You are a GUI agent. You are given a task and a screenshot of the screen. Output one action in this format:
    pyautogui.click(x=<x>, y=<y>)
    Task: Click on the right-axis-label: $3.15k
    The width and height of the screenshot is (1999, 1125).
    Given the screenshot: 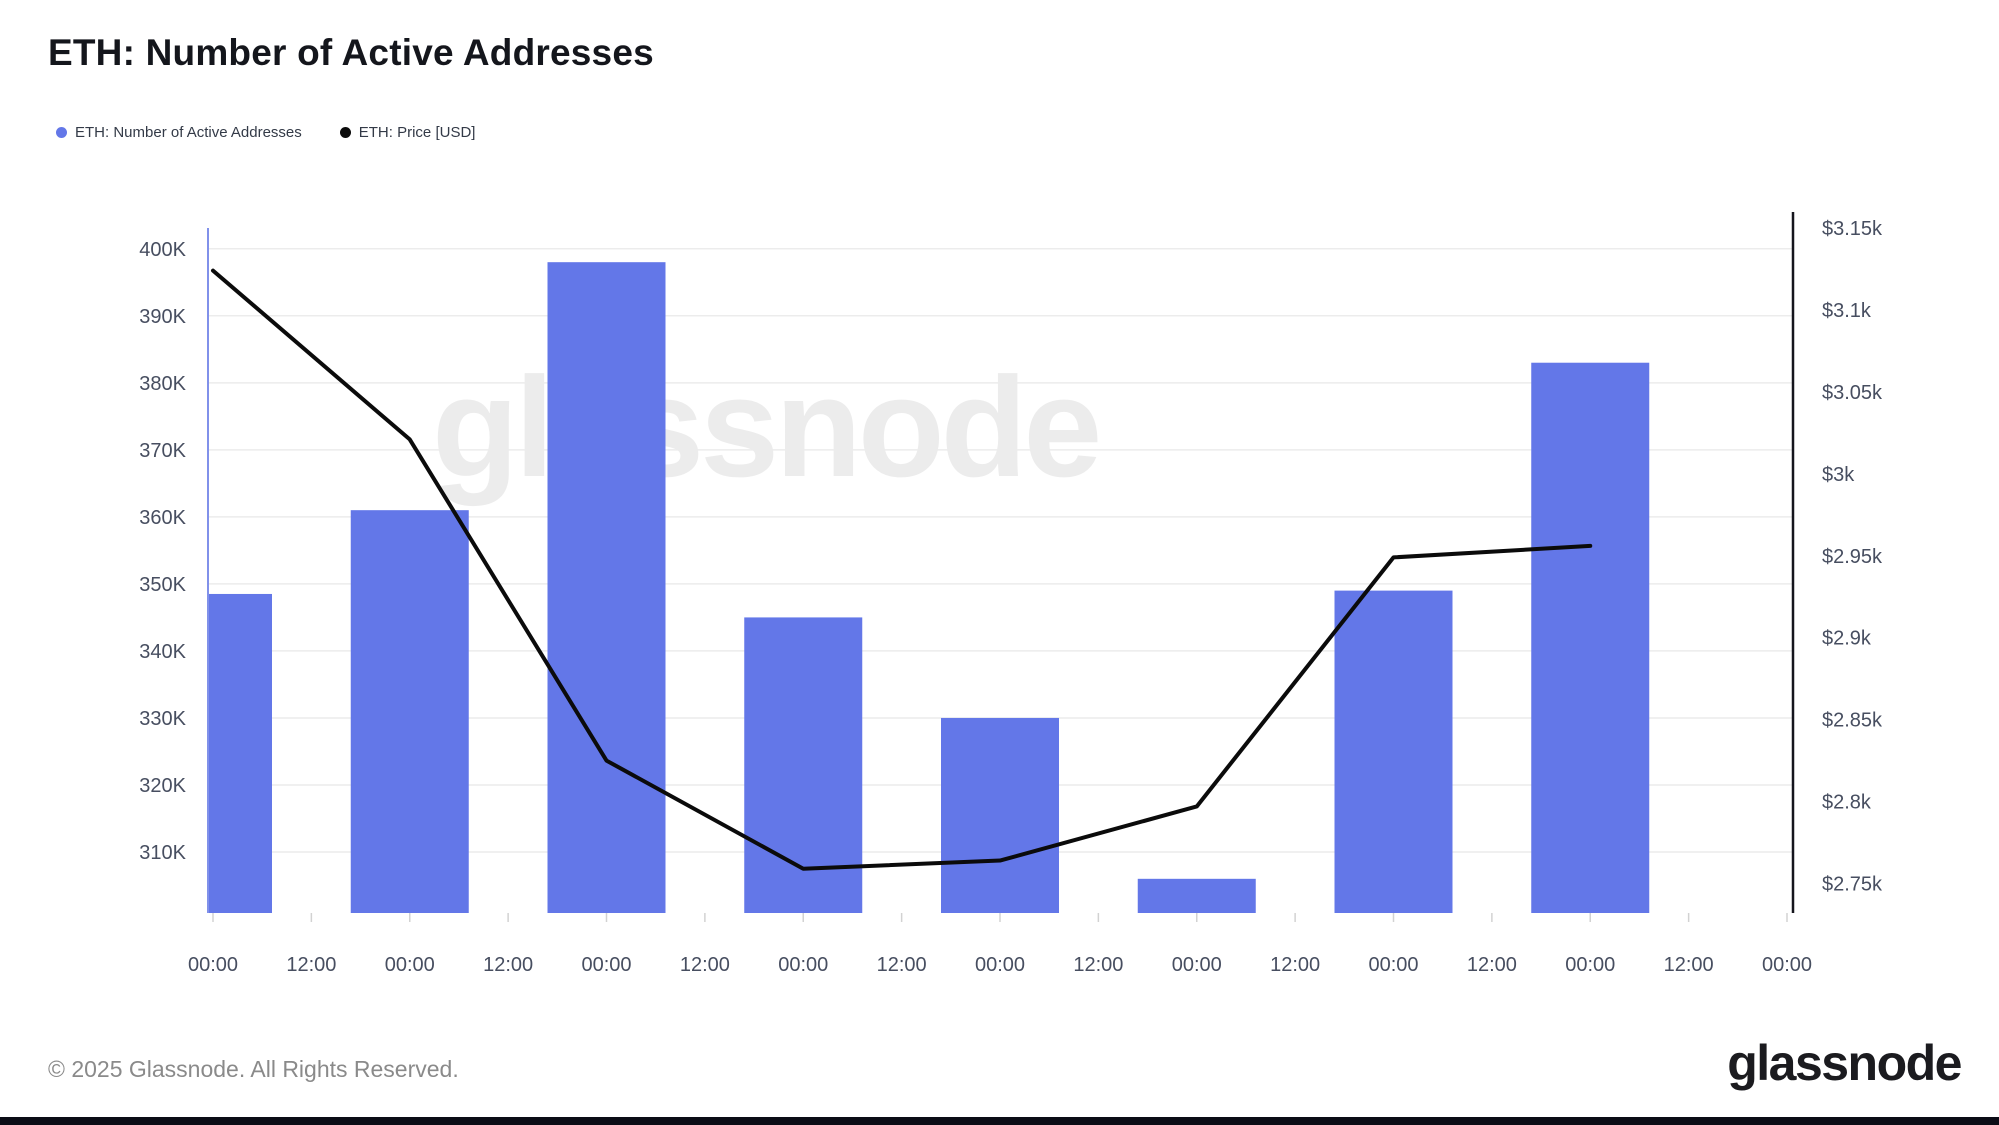 What is the action you would take?
    pyautogui.click(x=1852, y=229)
    